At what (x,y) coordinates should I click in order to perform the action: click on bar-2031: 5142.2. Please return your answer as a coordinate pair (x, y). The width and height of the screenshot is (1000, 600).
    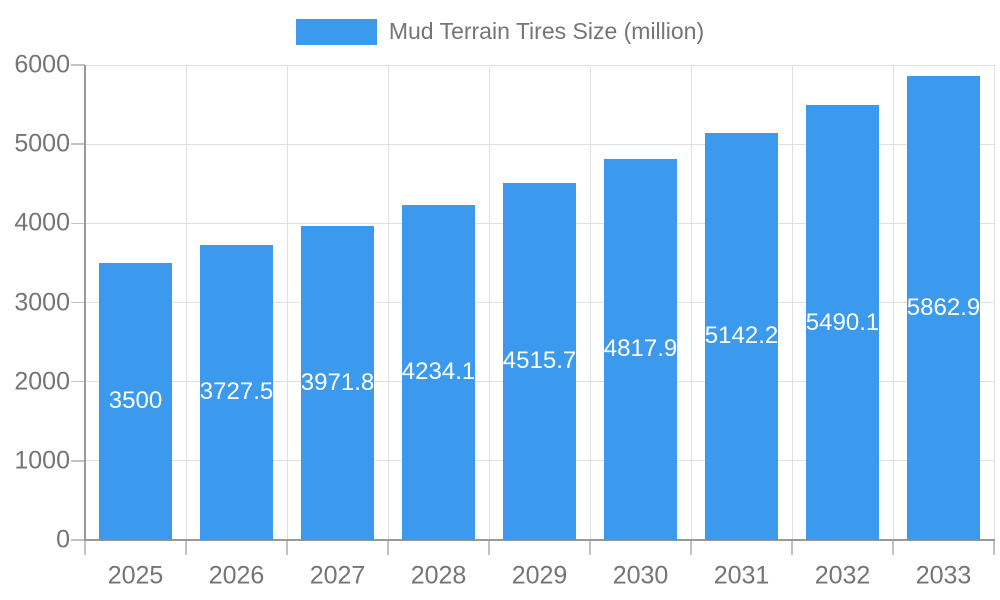
    Looking at the image, I should click on (741, 336).